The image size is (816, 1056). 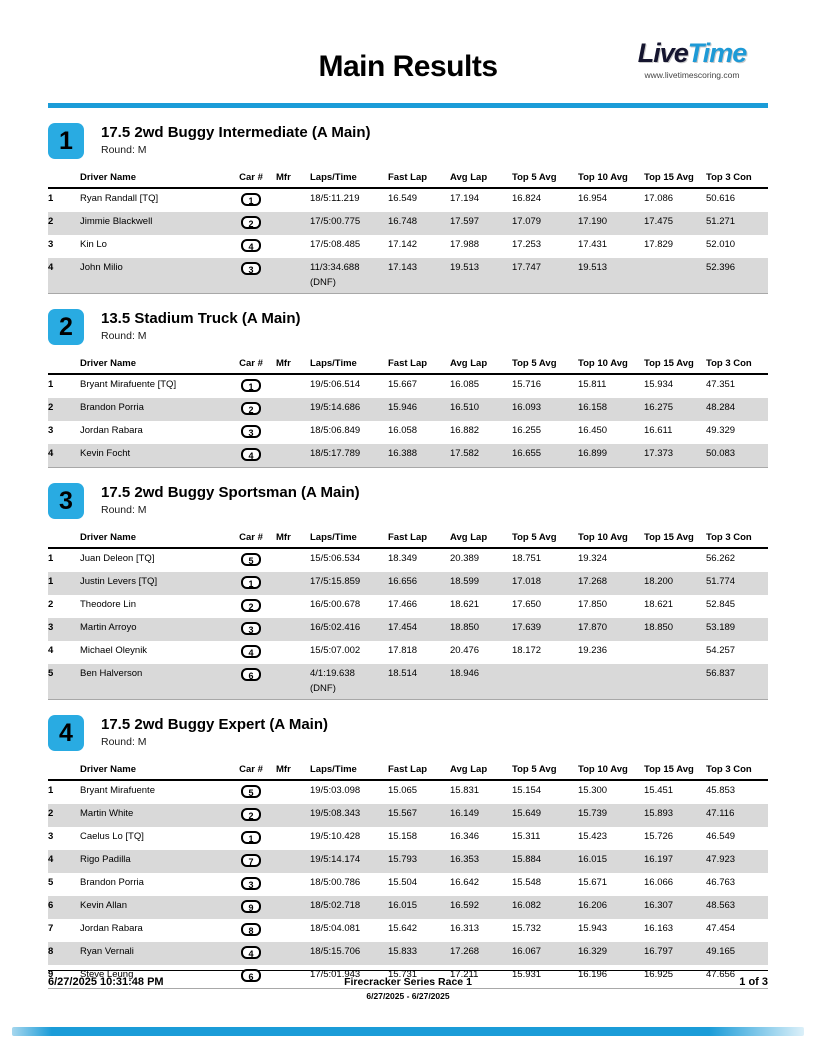 I want to click on laps-time-value: 19/5:14.174, so click(x=335, y=859).